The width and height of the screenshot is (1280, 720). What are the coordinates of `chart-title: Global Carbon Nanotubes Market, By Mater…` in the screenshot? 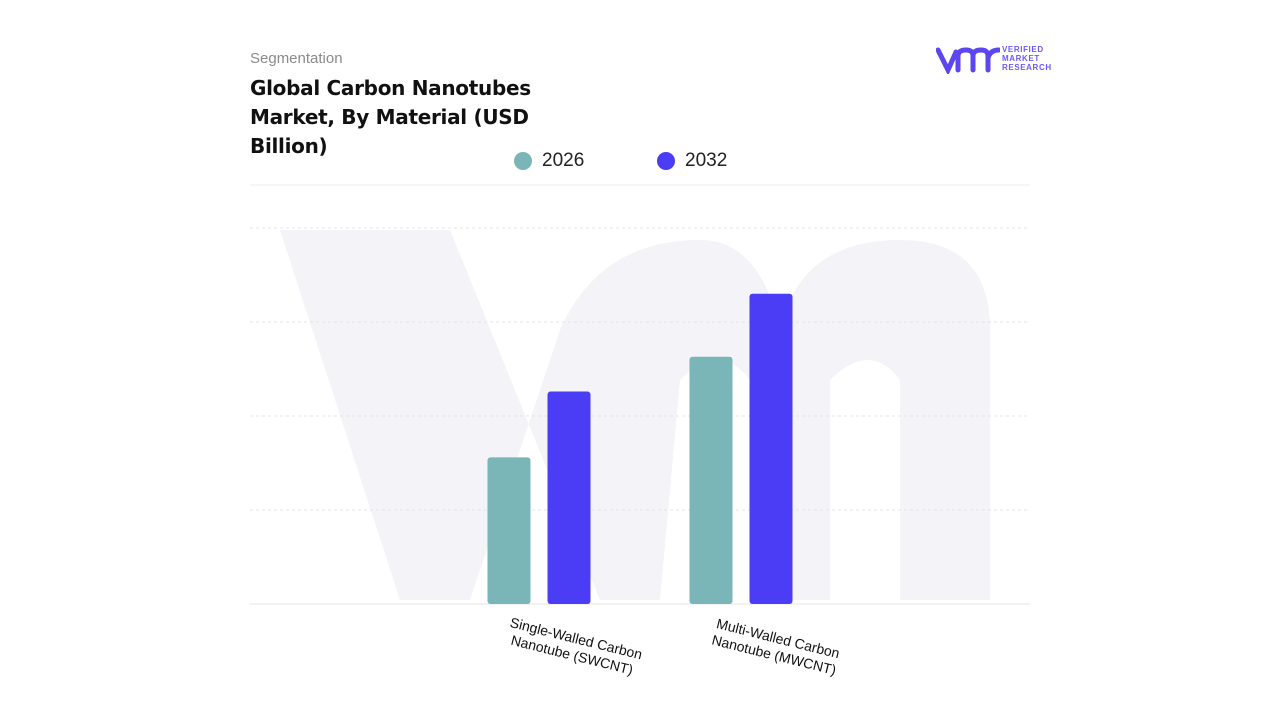 It's located at (390, 117).